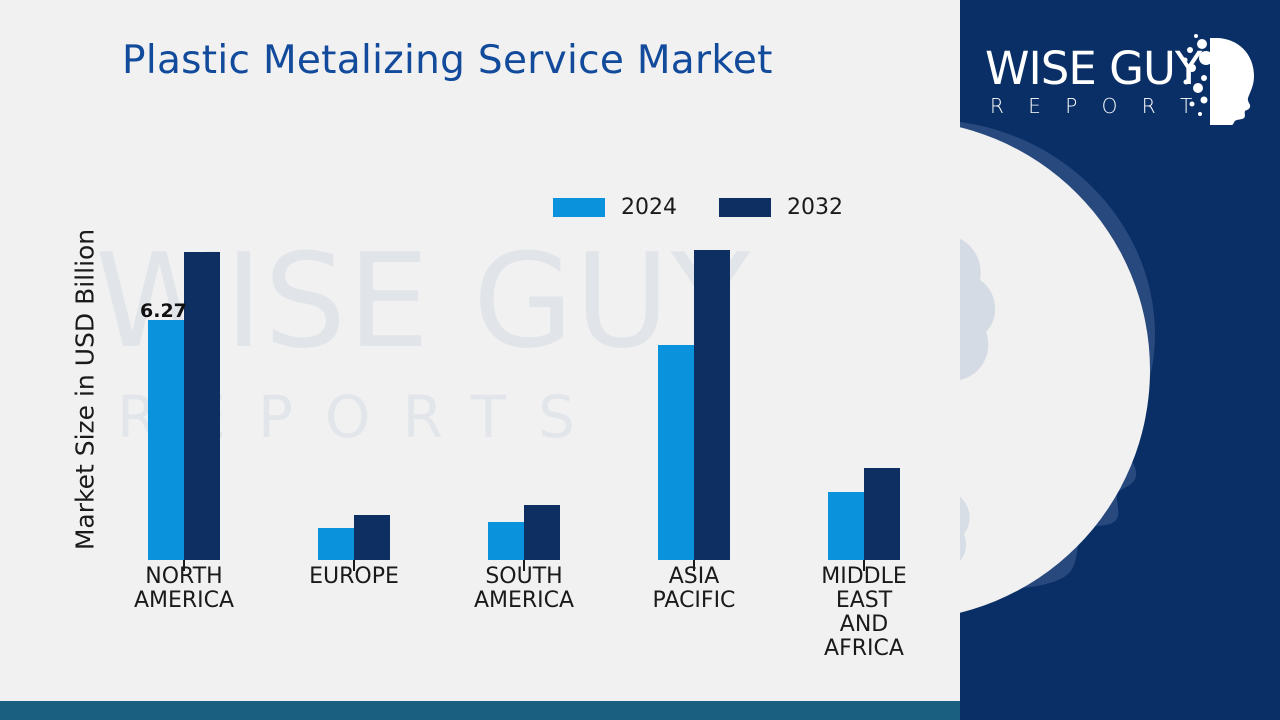 The width and height of the screenshot is (1280, 720). Describe the element at coordinates (524, 576) in the screenshot. I see `category-label-line: SOUTH` at that location.